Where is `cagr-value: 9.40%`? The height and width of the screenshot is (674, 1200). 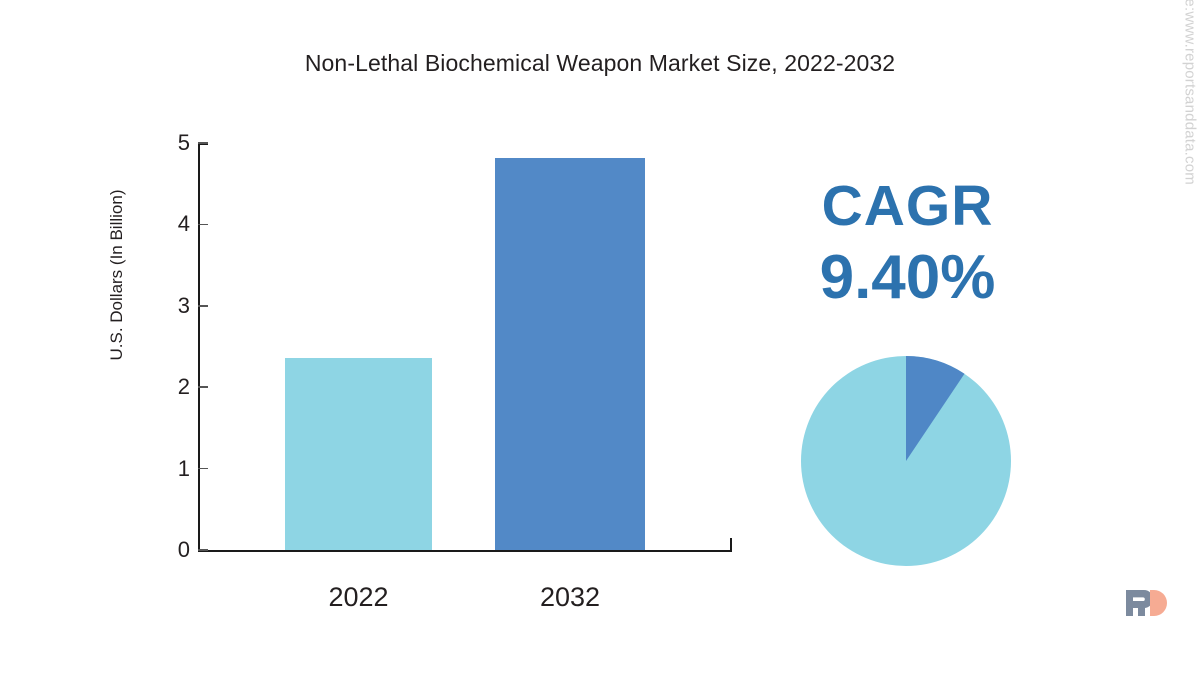 cagr-value: 9.40% is located at coordinates (907, 277).